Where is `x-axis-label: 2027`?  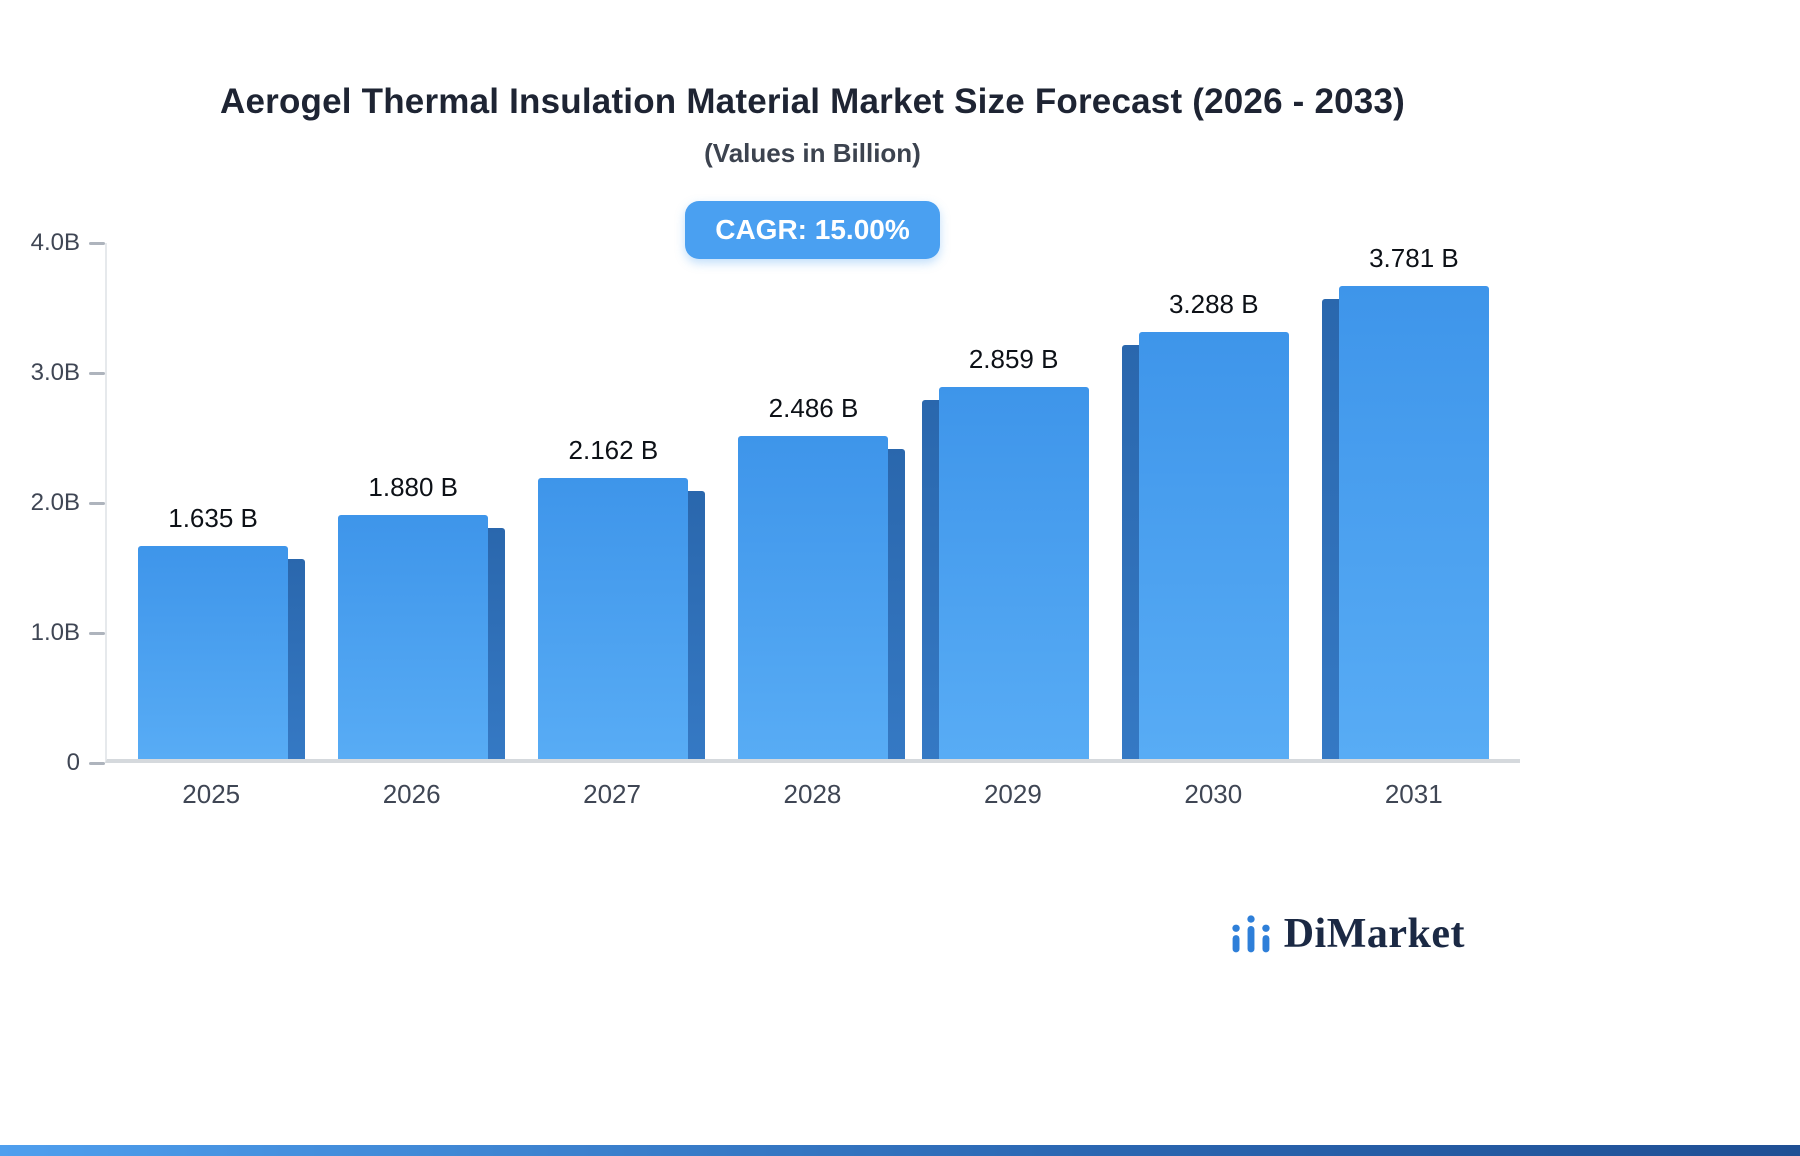 x-axis-label: 2027 is located at coordinates (612, 794).